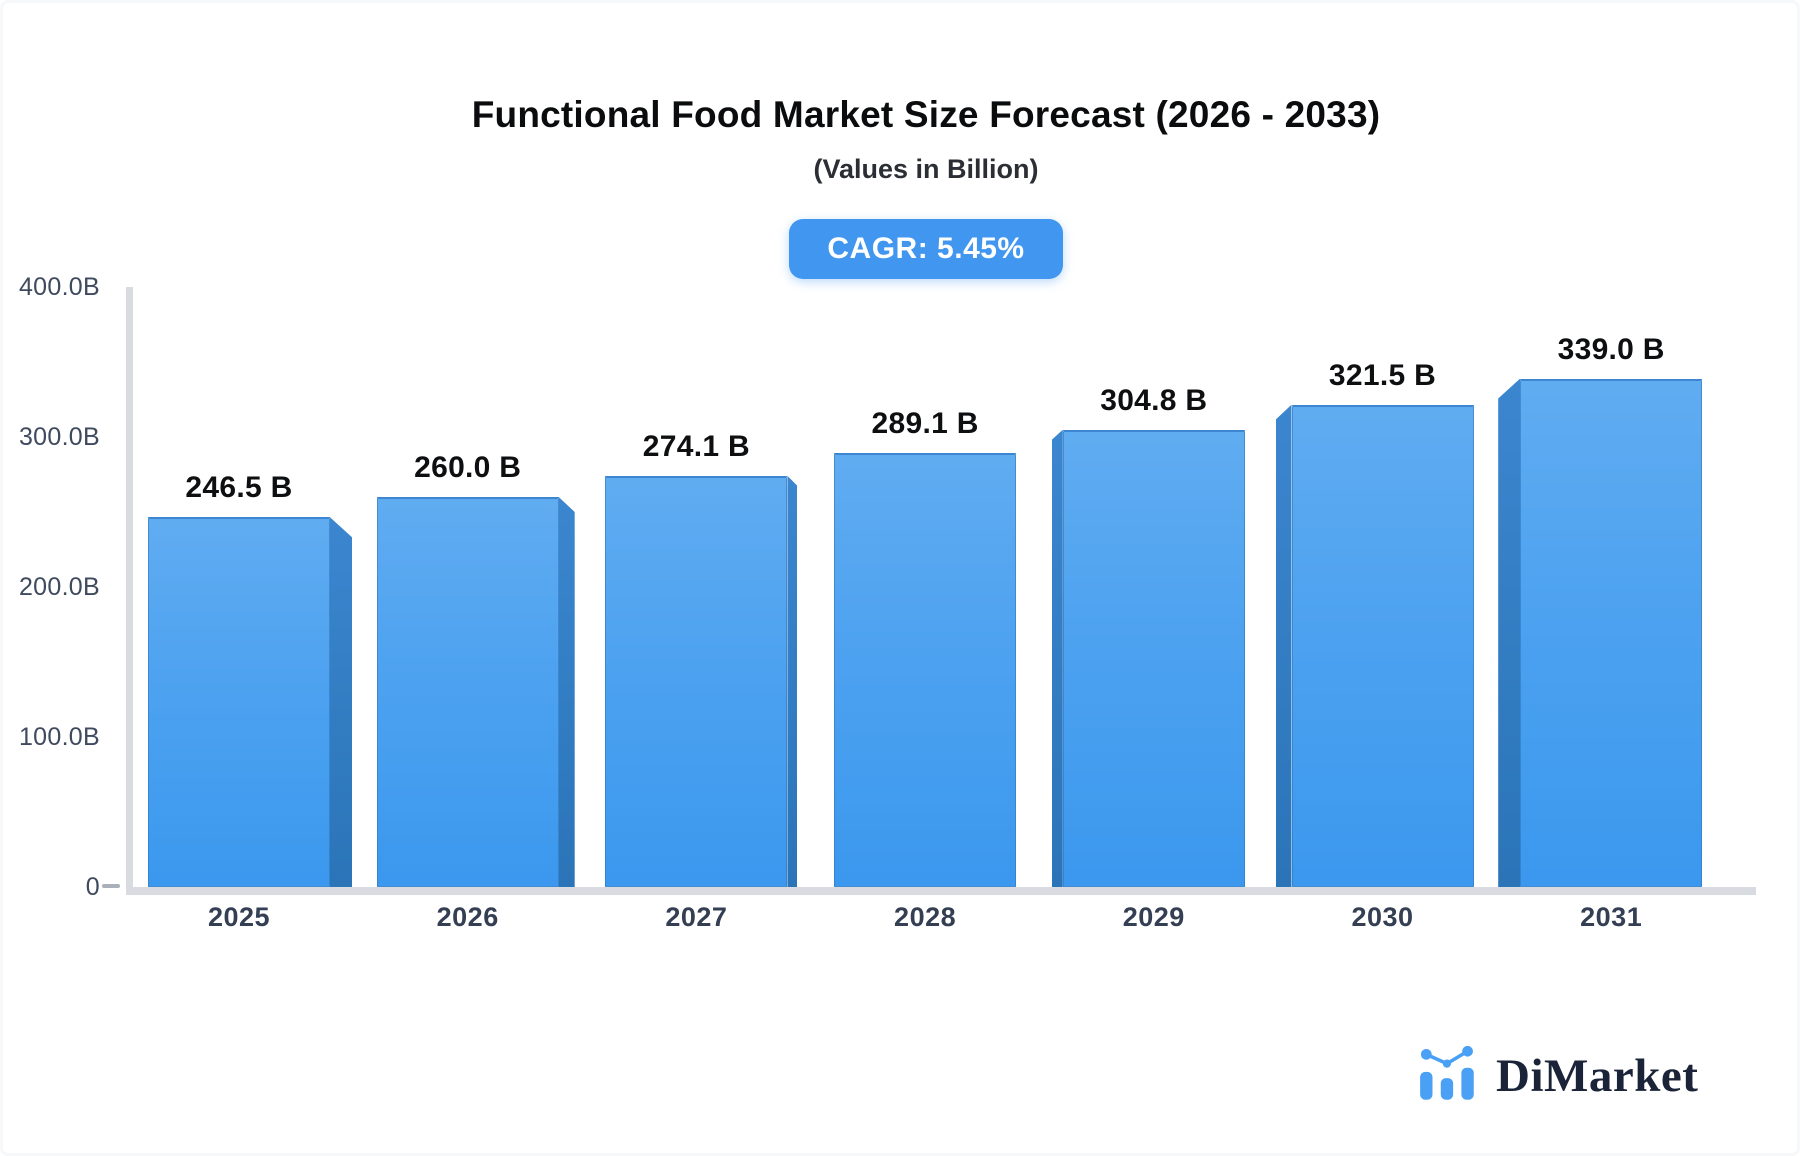  I want to click on x-axis-label: 2028, so click(925, 917).